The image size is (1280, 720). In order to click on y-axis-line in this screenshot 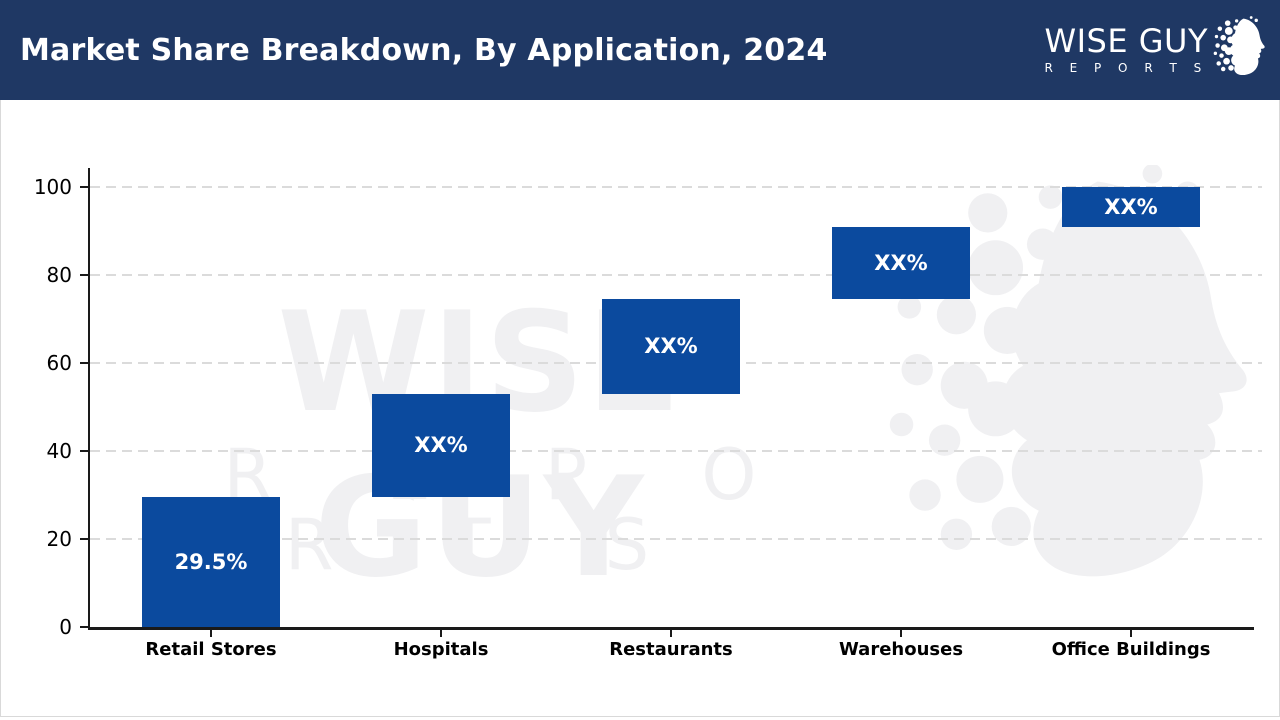, I will do `click(89, 399)`.